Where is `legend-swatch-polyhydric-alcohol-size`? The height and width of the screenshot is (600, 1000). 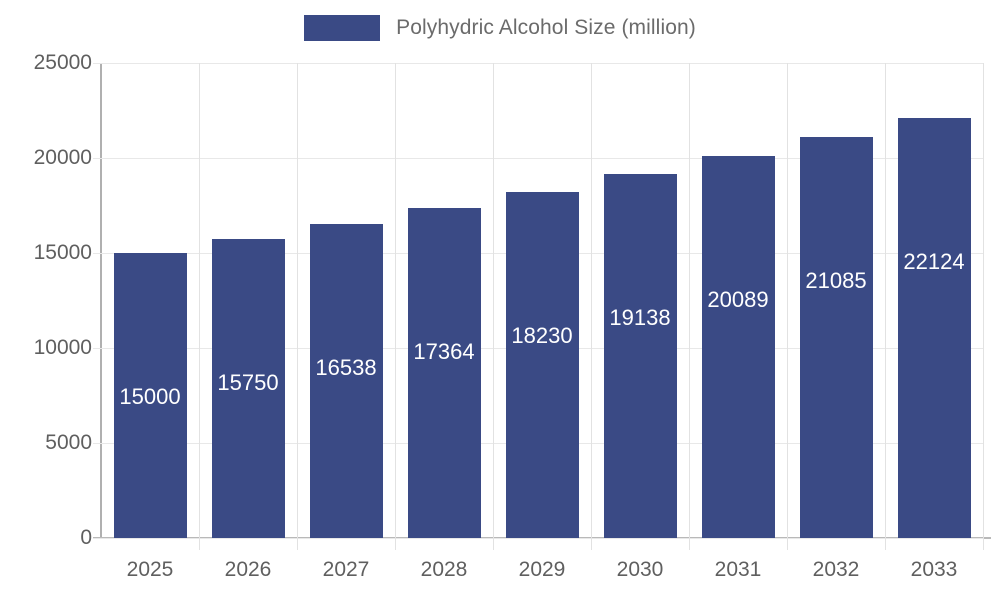
legend-swatch-polyhydric-alcohol-size is located at coordinates (342, 28).